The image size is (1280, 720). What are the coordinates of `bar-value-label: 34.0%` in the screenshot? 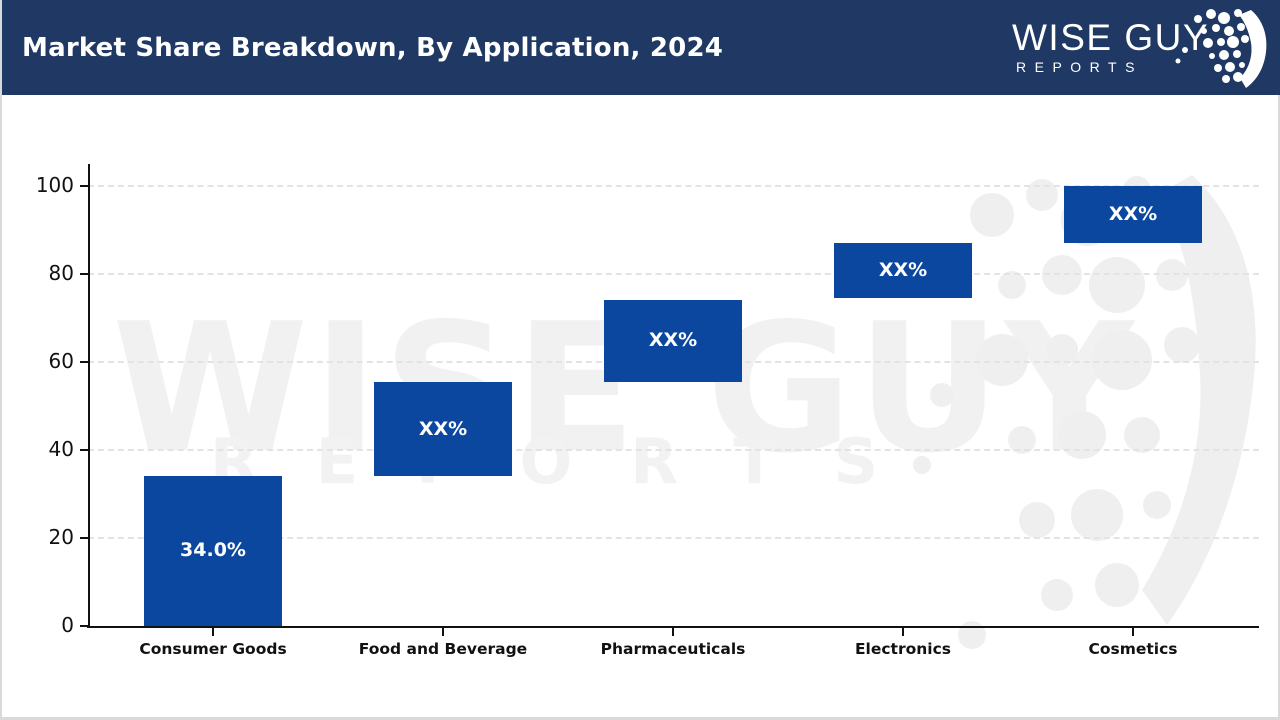 It's located at (213, 550).